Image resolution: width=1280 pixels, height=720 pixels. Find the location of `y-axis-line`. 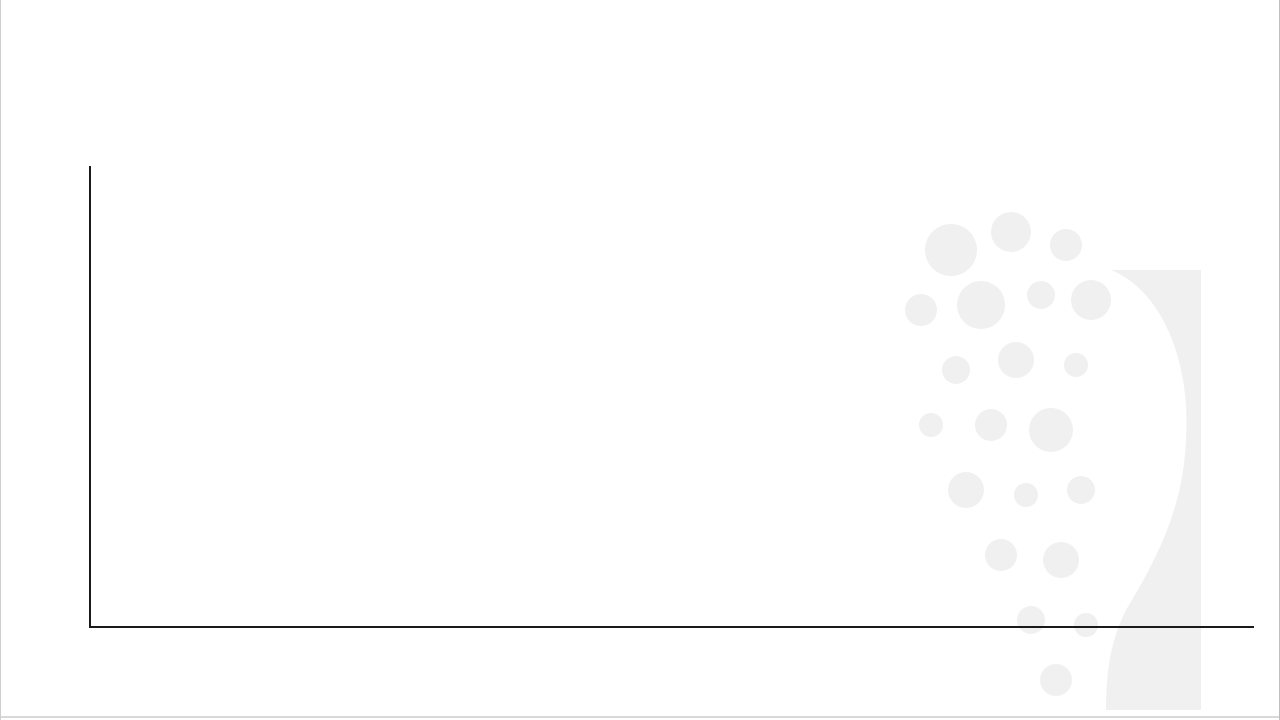

y-axis-line is located at coordinates (90, 397).